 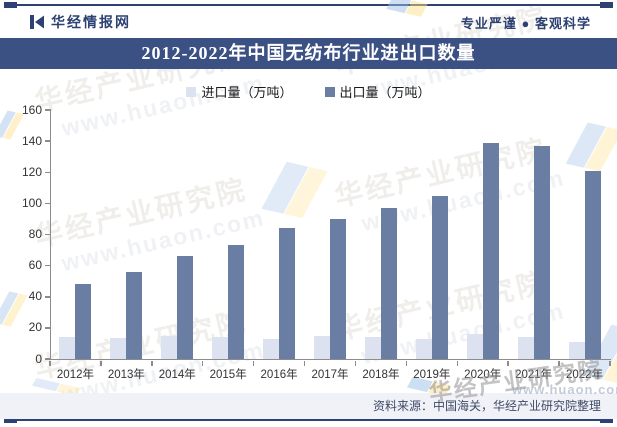 I want to click on bar-import-2020年, so click(x=474, y=346).